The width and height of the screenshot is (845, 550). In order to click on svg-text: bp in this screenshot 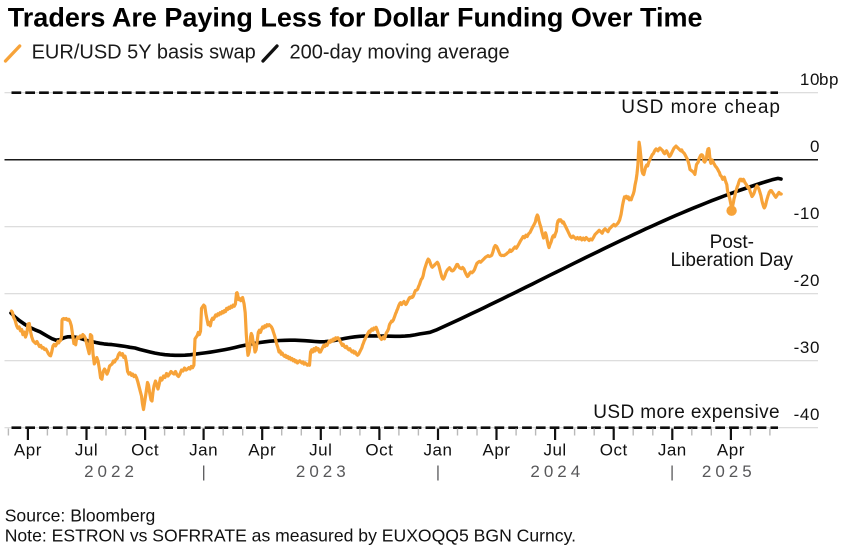, I will do `click(829, 79)`.